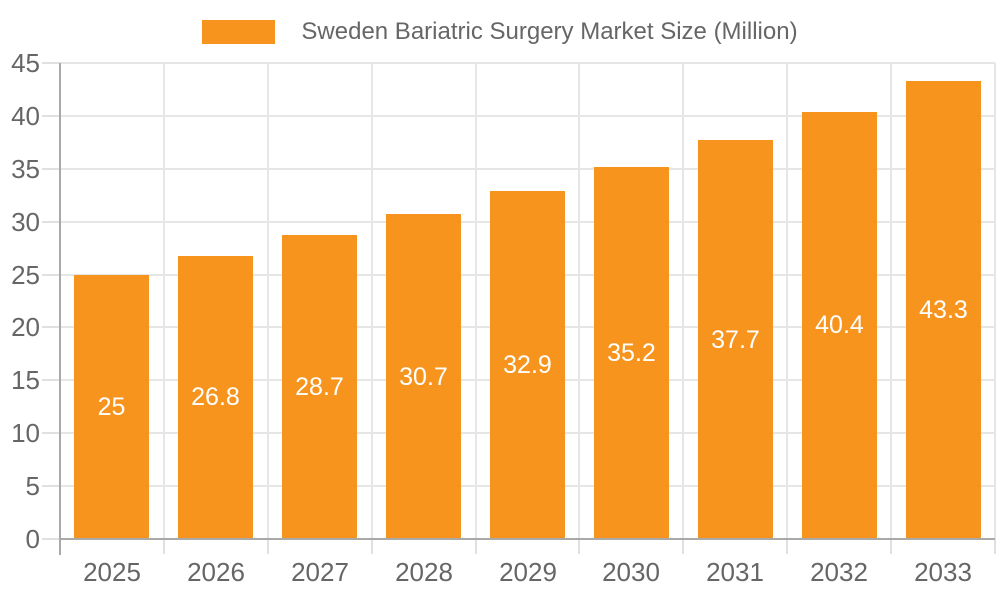 This screenshot has height=600, width=1000. I want to click on bar-value-label: 43.3, so click(943, 310).